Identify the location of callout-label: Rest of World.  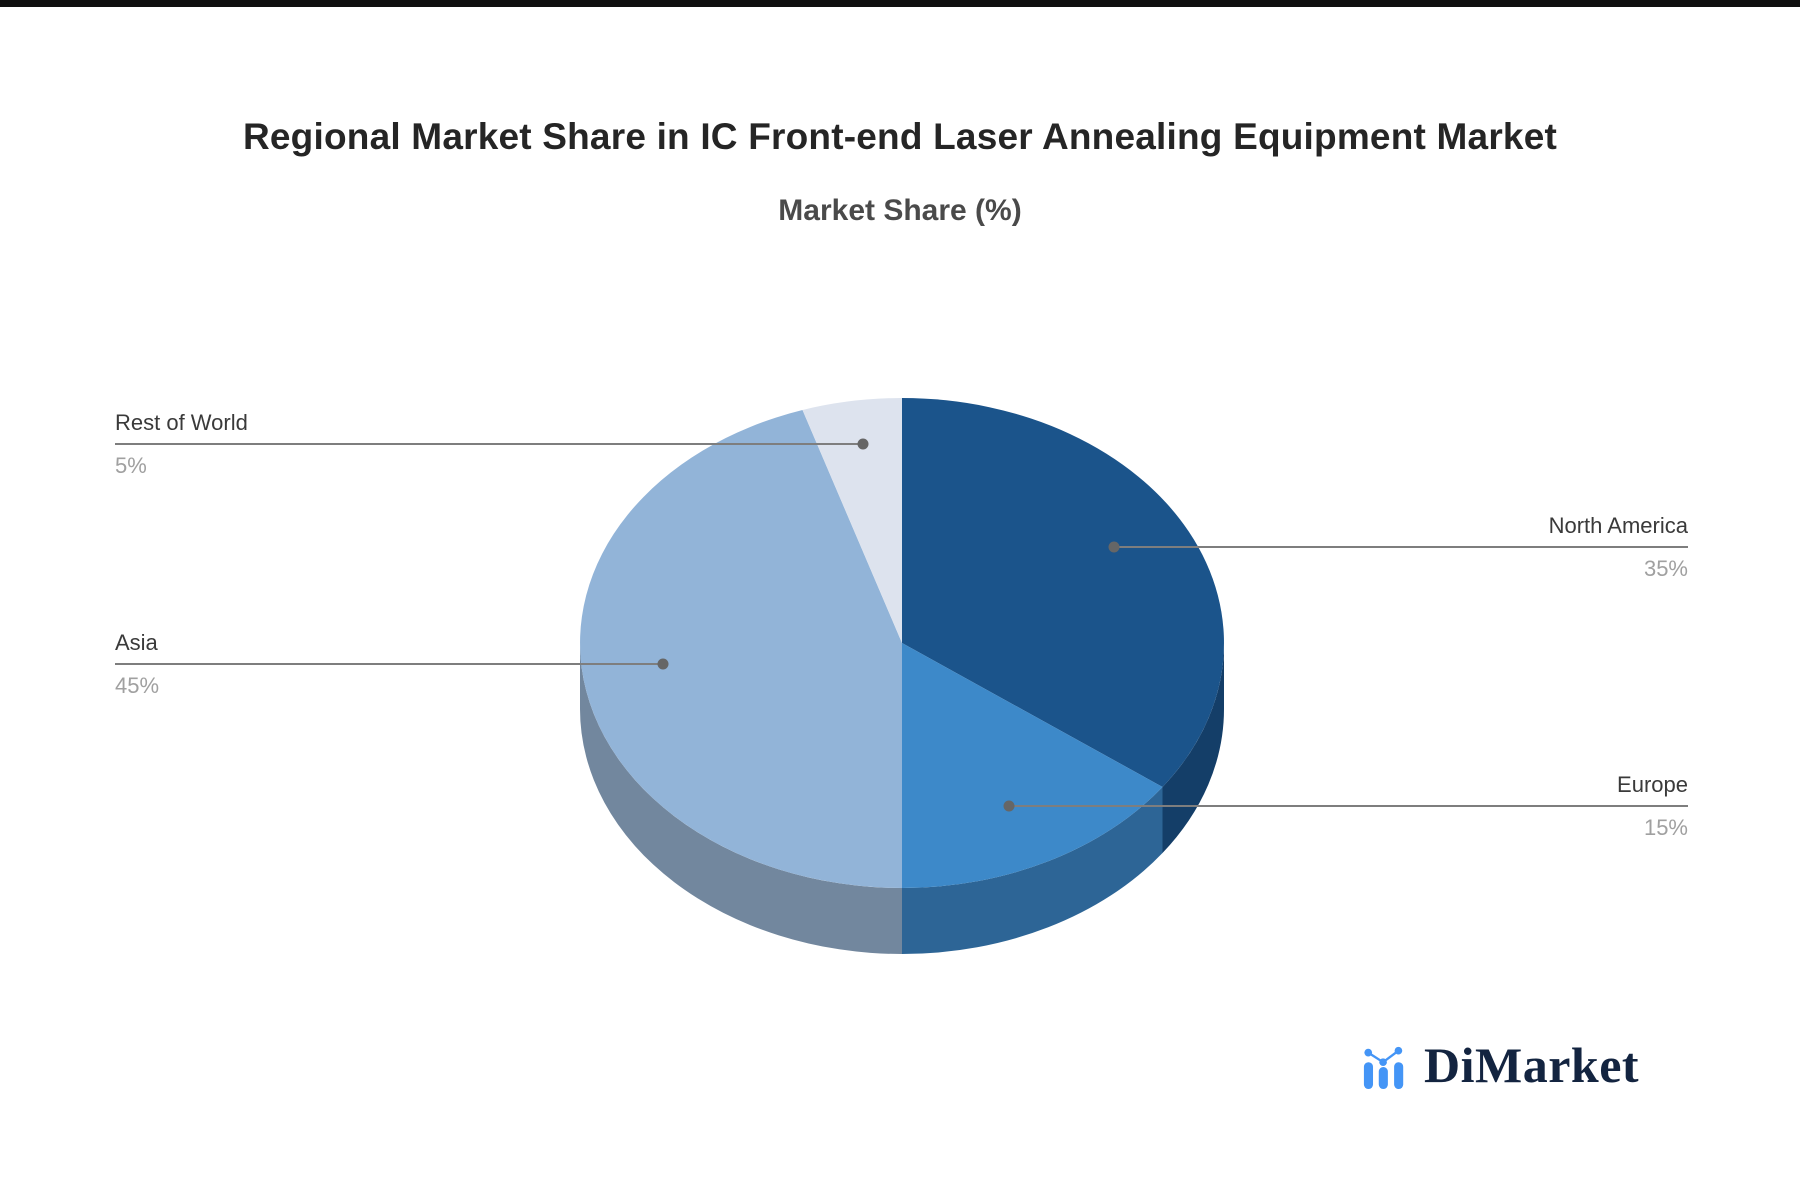
(181, 422).